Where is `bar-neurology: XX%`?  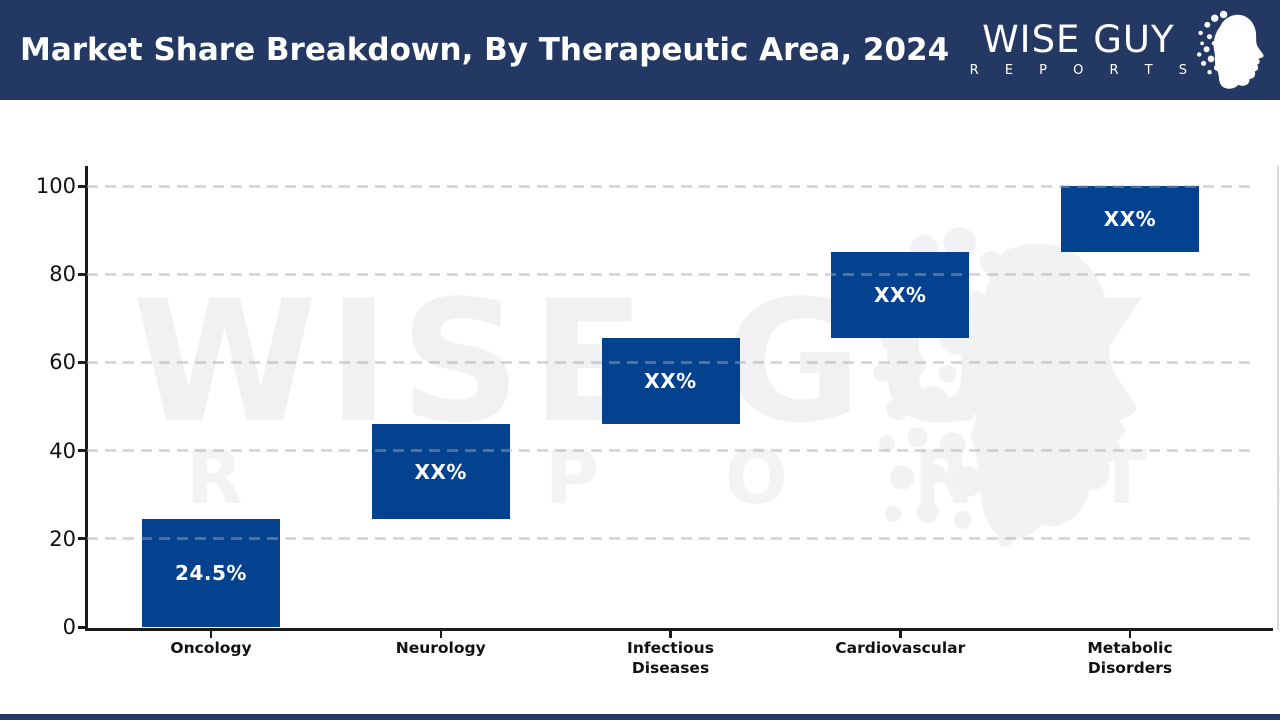 bar-neurology: XX% is located at coordinates (440, 471).